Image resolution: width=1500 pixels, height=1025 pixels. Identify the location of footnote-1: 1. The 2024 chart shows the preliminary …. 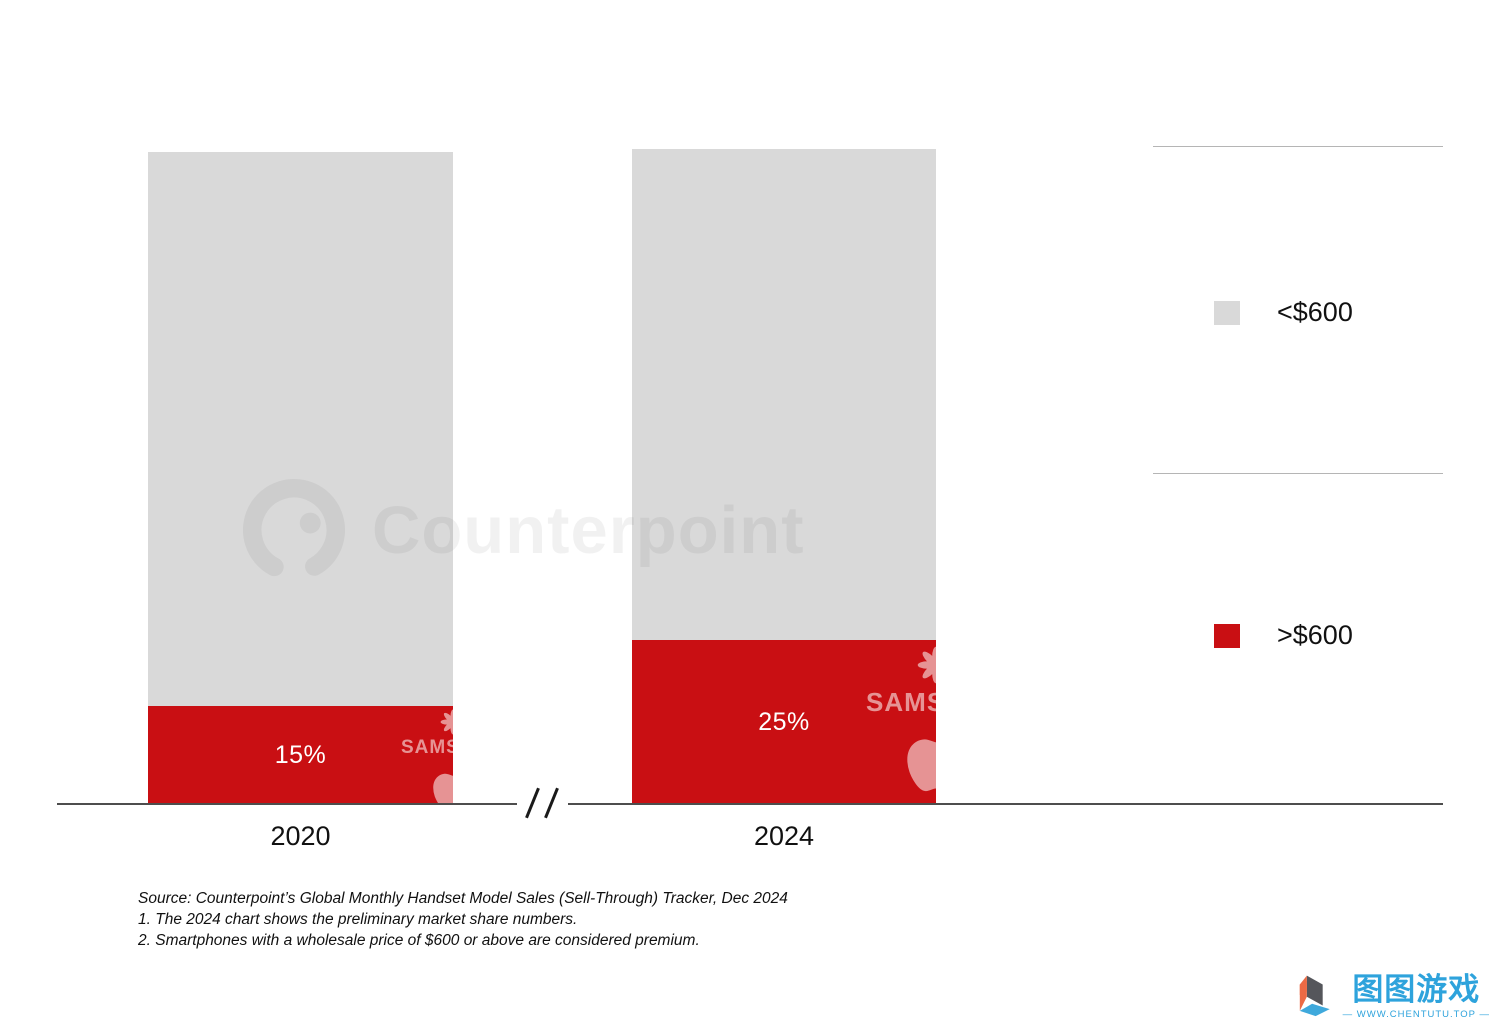
(358, 919).